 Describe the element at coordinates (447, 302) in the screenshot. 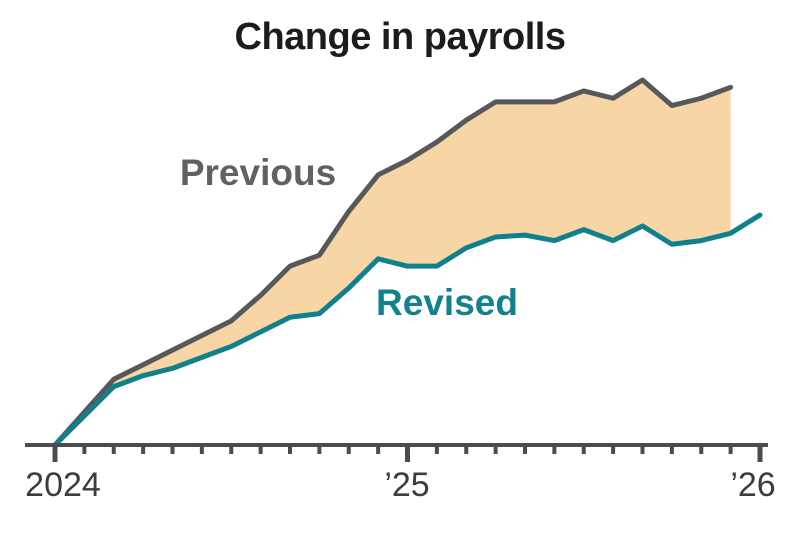

I see `revised-series-label: Revised` at that location.